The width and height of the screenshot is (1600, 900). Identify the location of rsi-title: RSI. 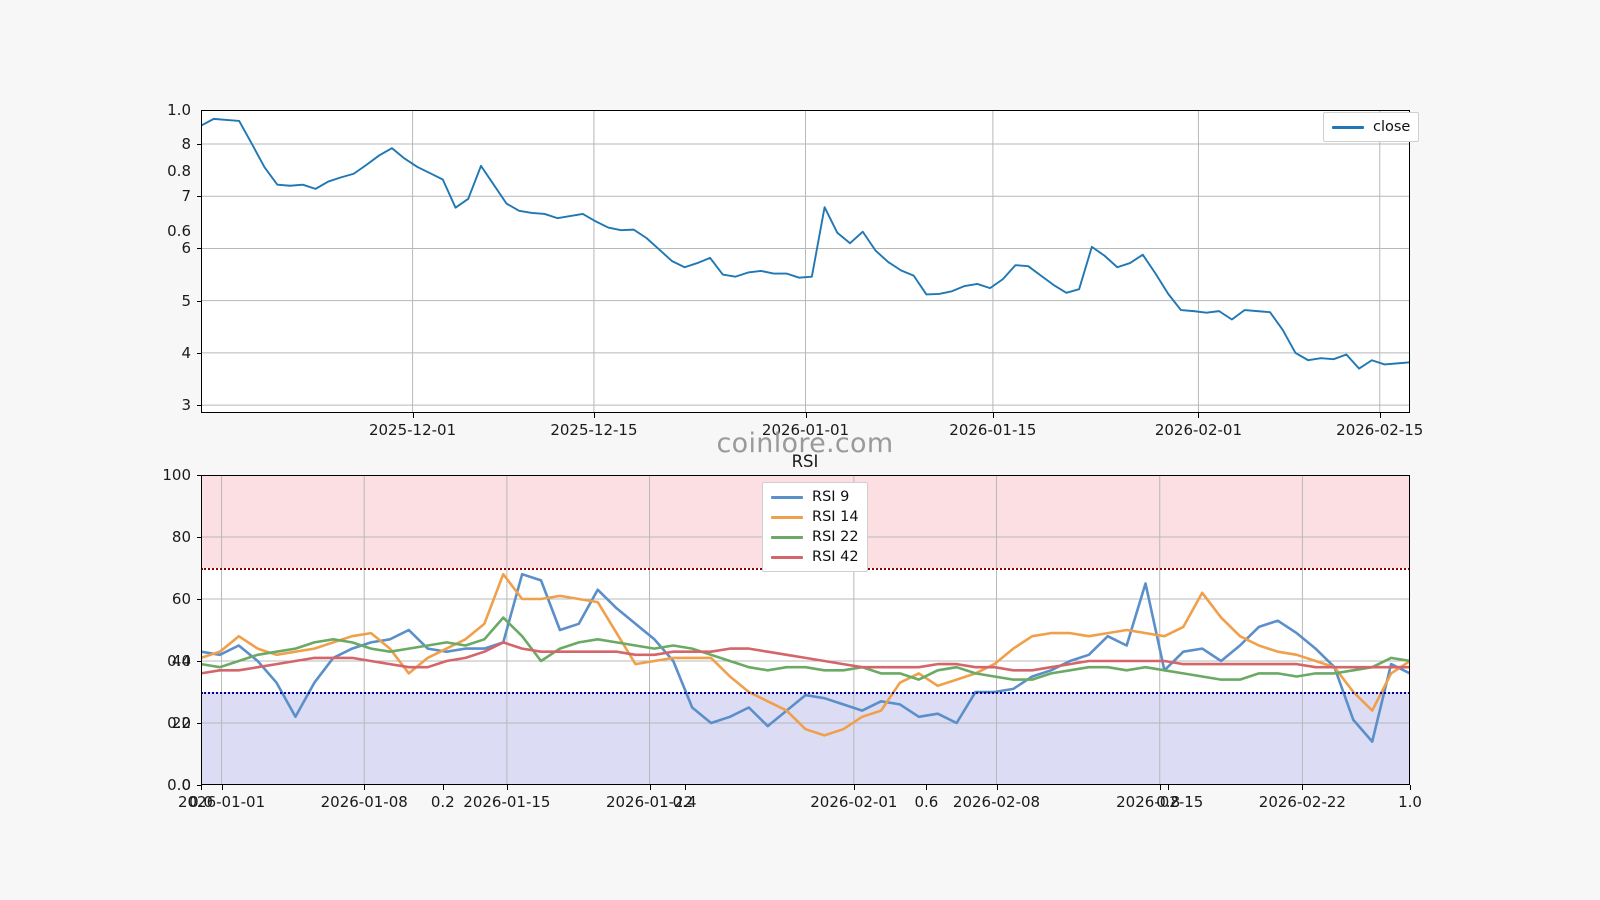
(805, 461).